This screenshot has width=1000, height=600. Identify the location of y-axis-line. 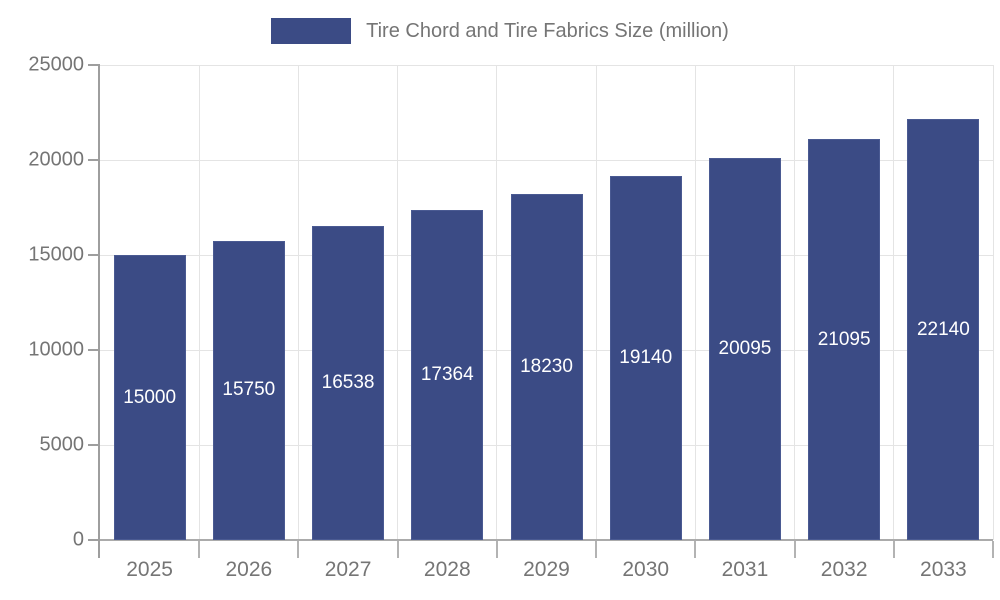
(99, 311).